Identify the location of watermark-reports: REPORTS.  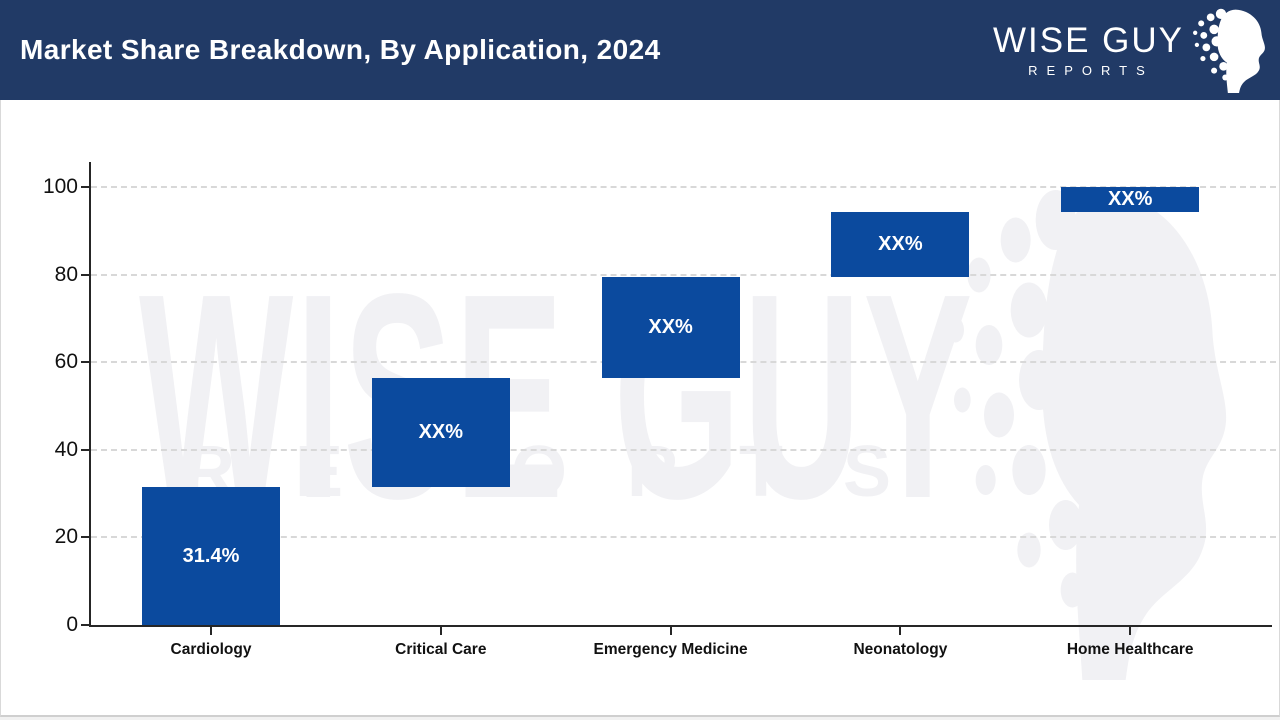
(567, 472).